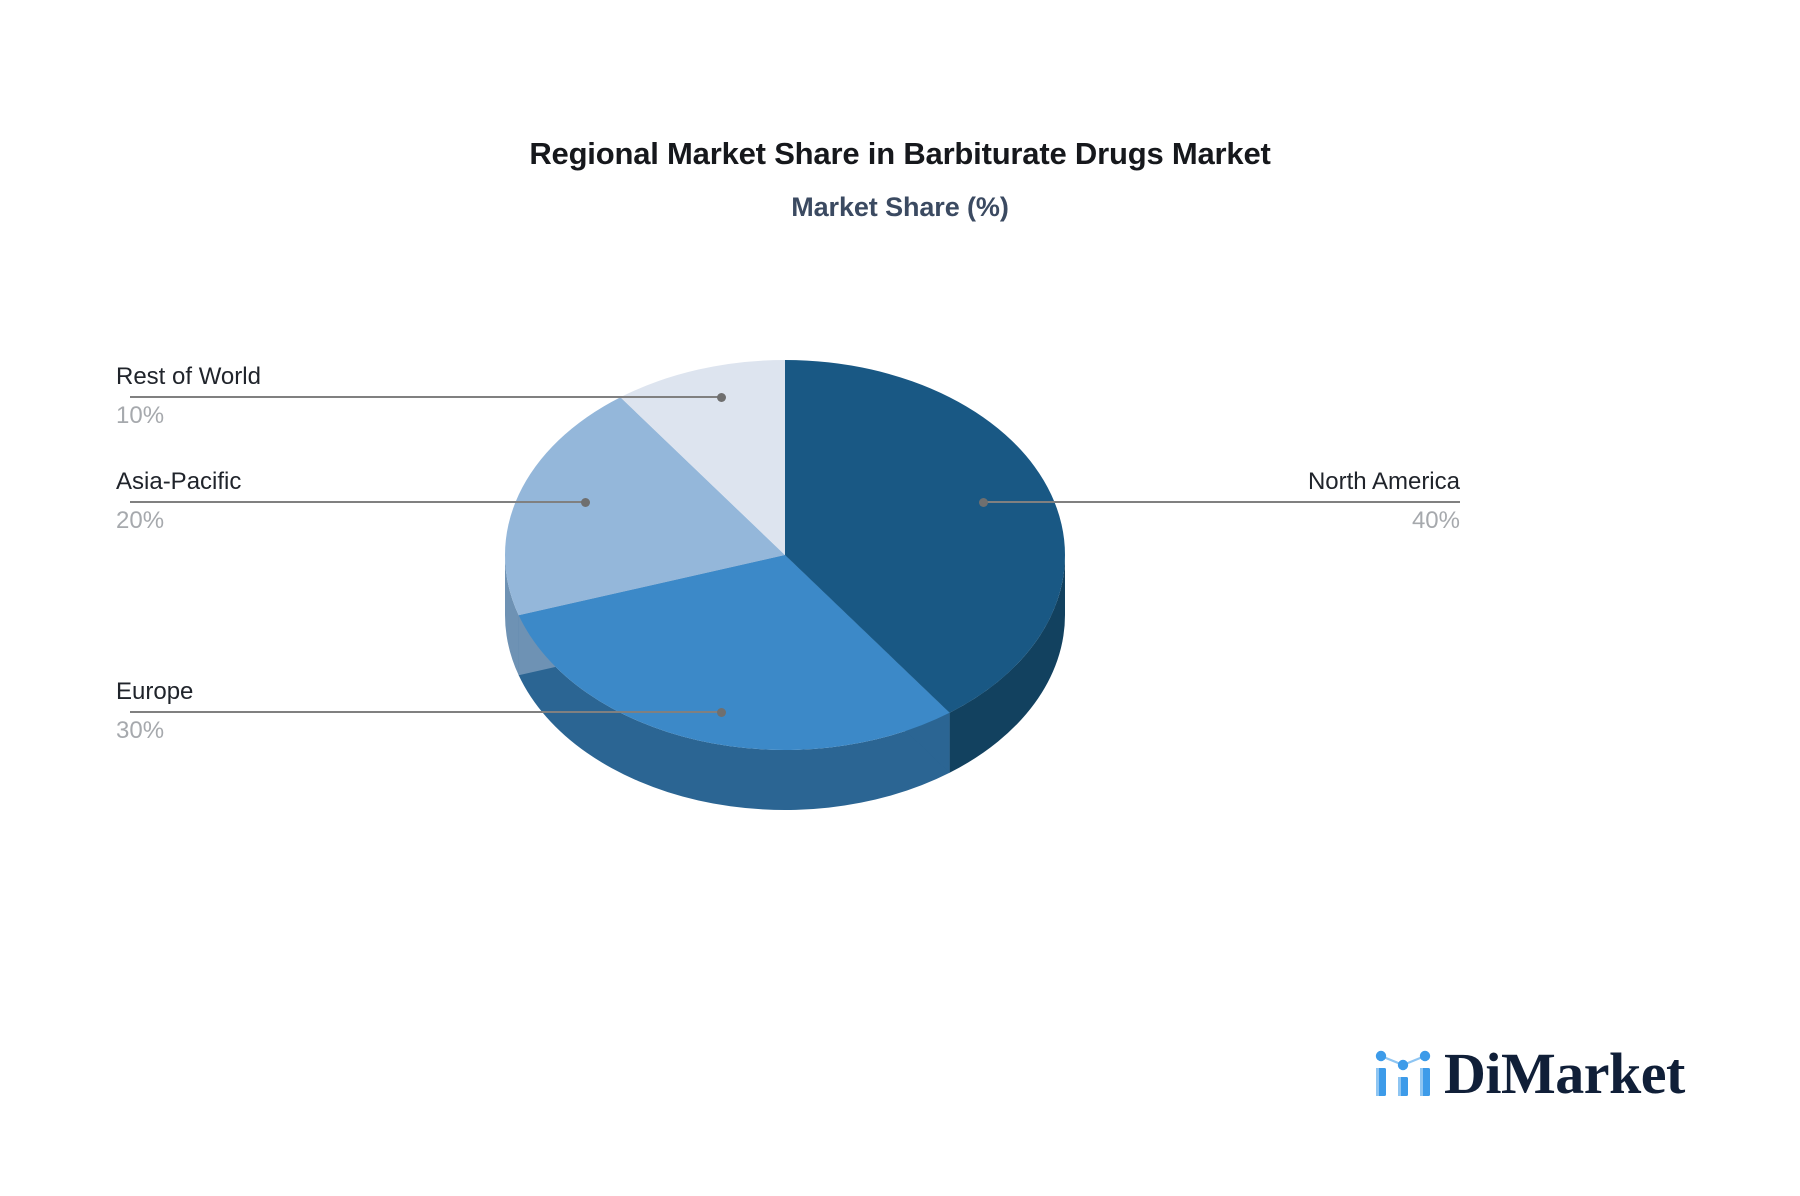 This screenshot has width=1800, height=1196. What do you see at coordinates (721, 712) in the screenshot?
I see `leader-dot-europe` at bounding box center [721, 712].